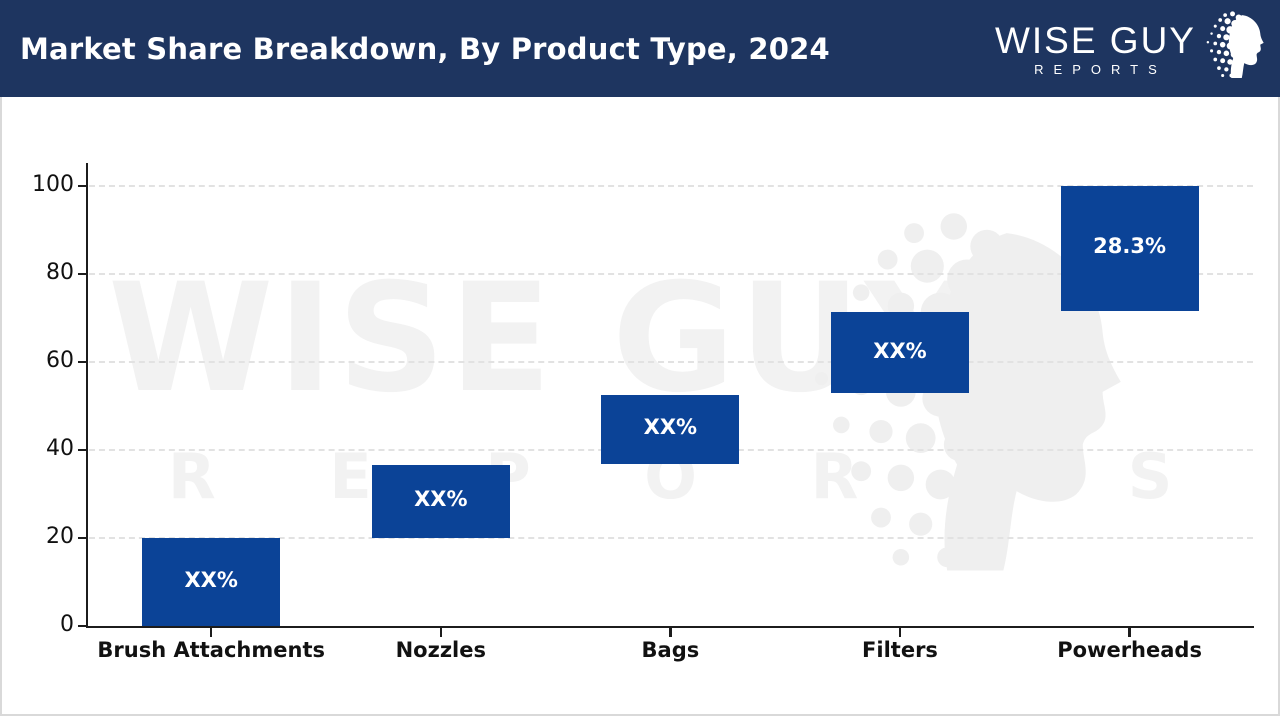  I want to click on y-tick-label-100: 100, so click(53, 184).